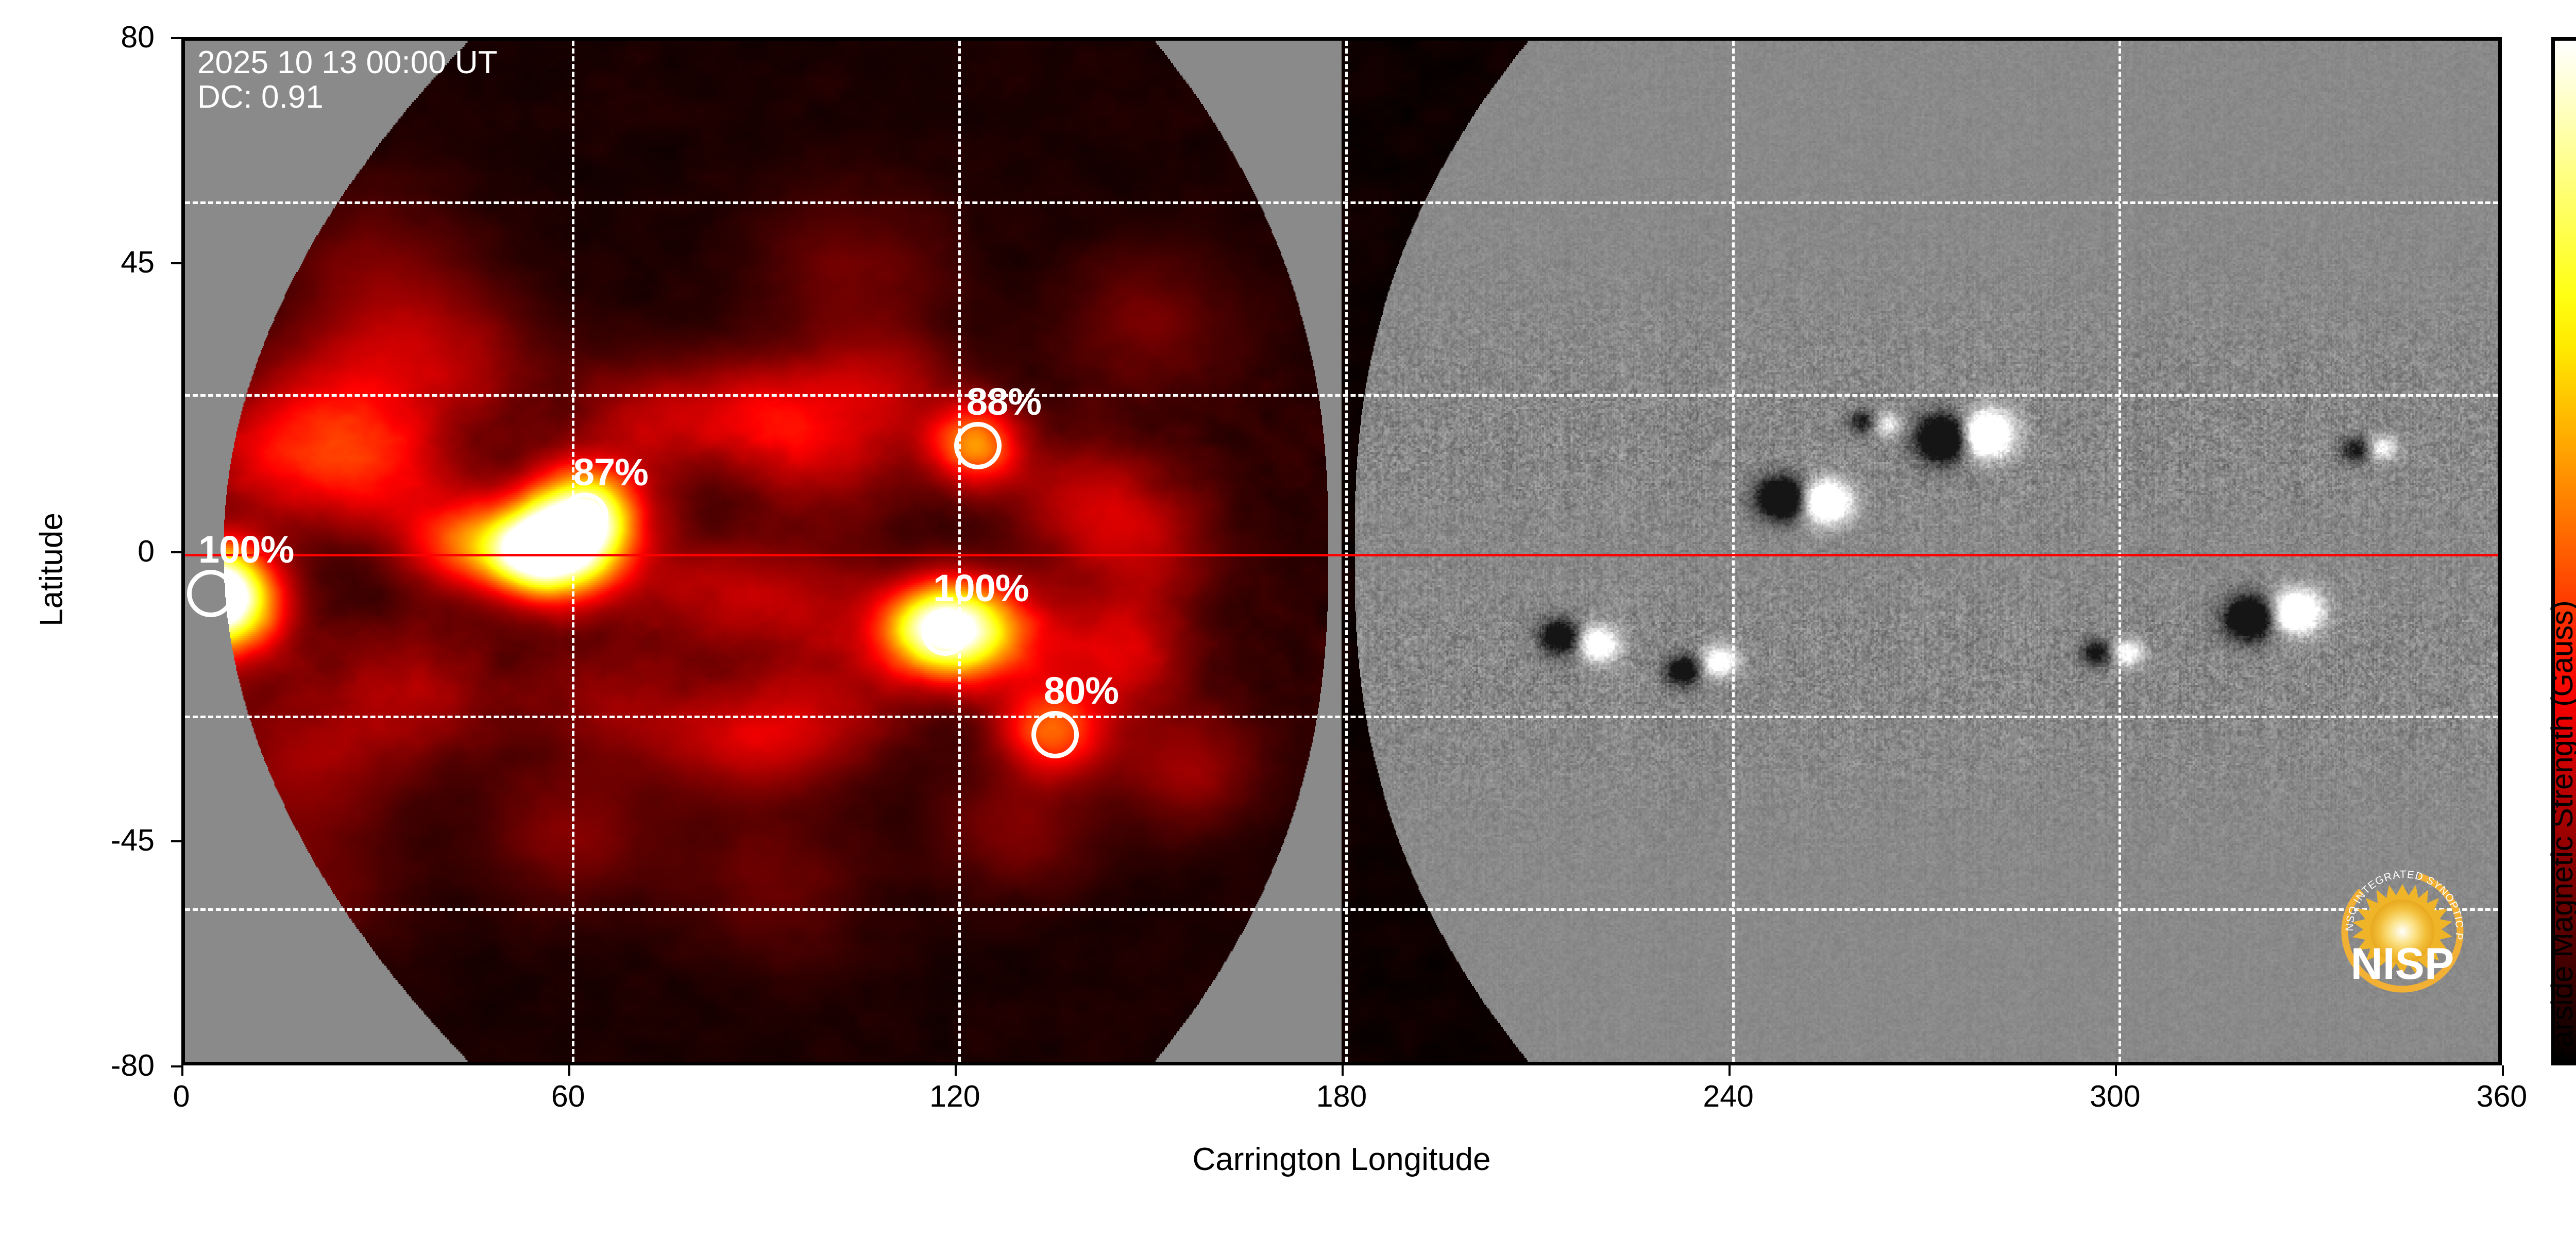  I want to click on equator-line, so click(1341, 555).